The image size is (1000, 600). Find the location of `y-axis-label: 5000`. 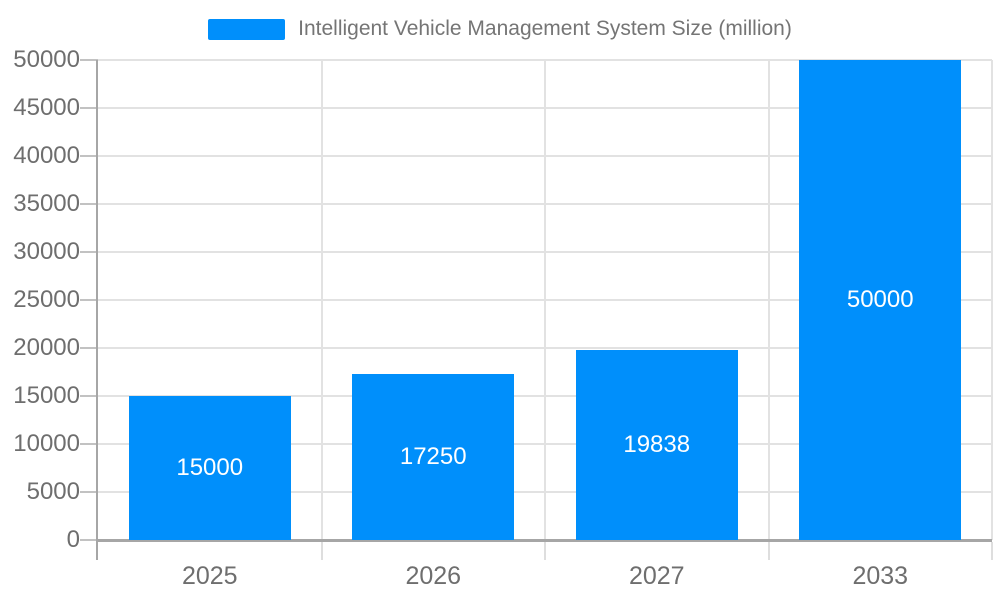

y-axis-label: 5000 is located at coordinates (53, 491).